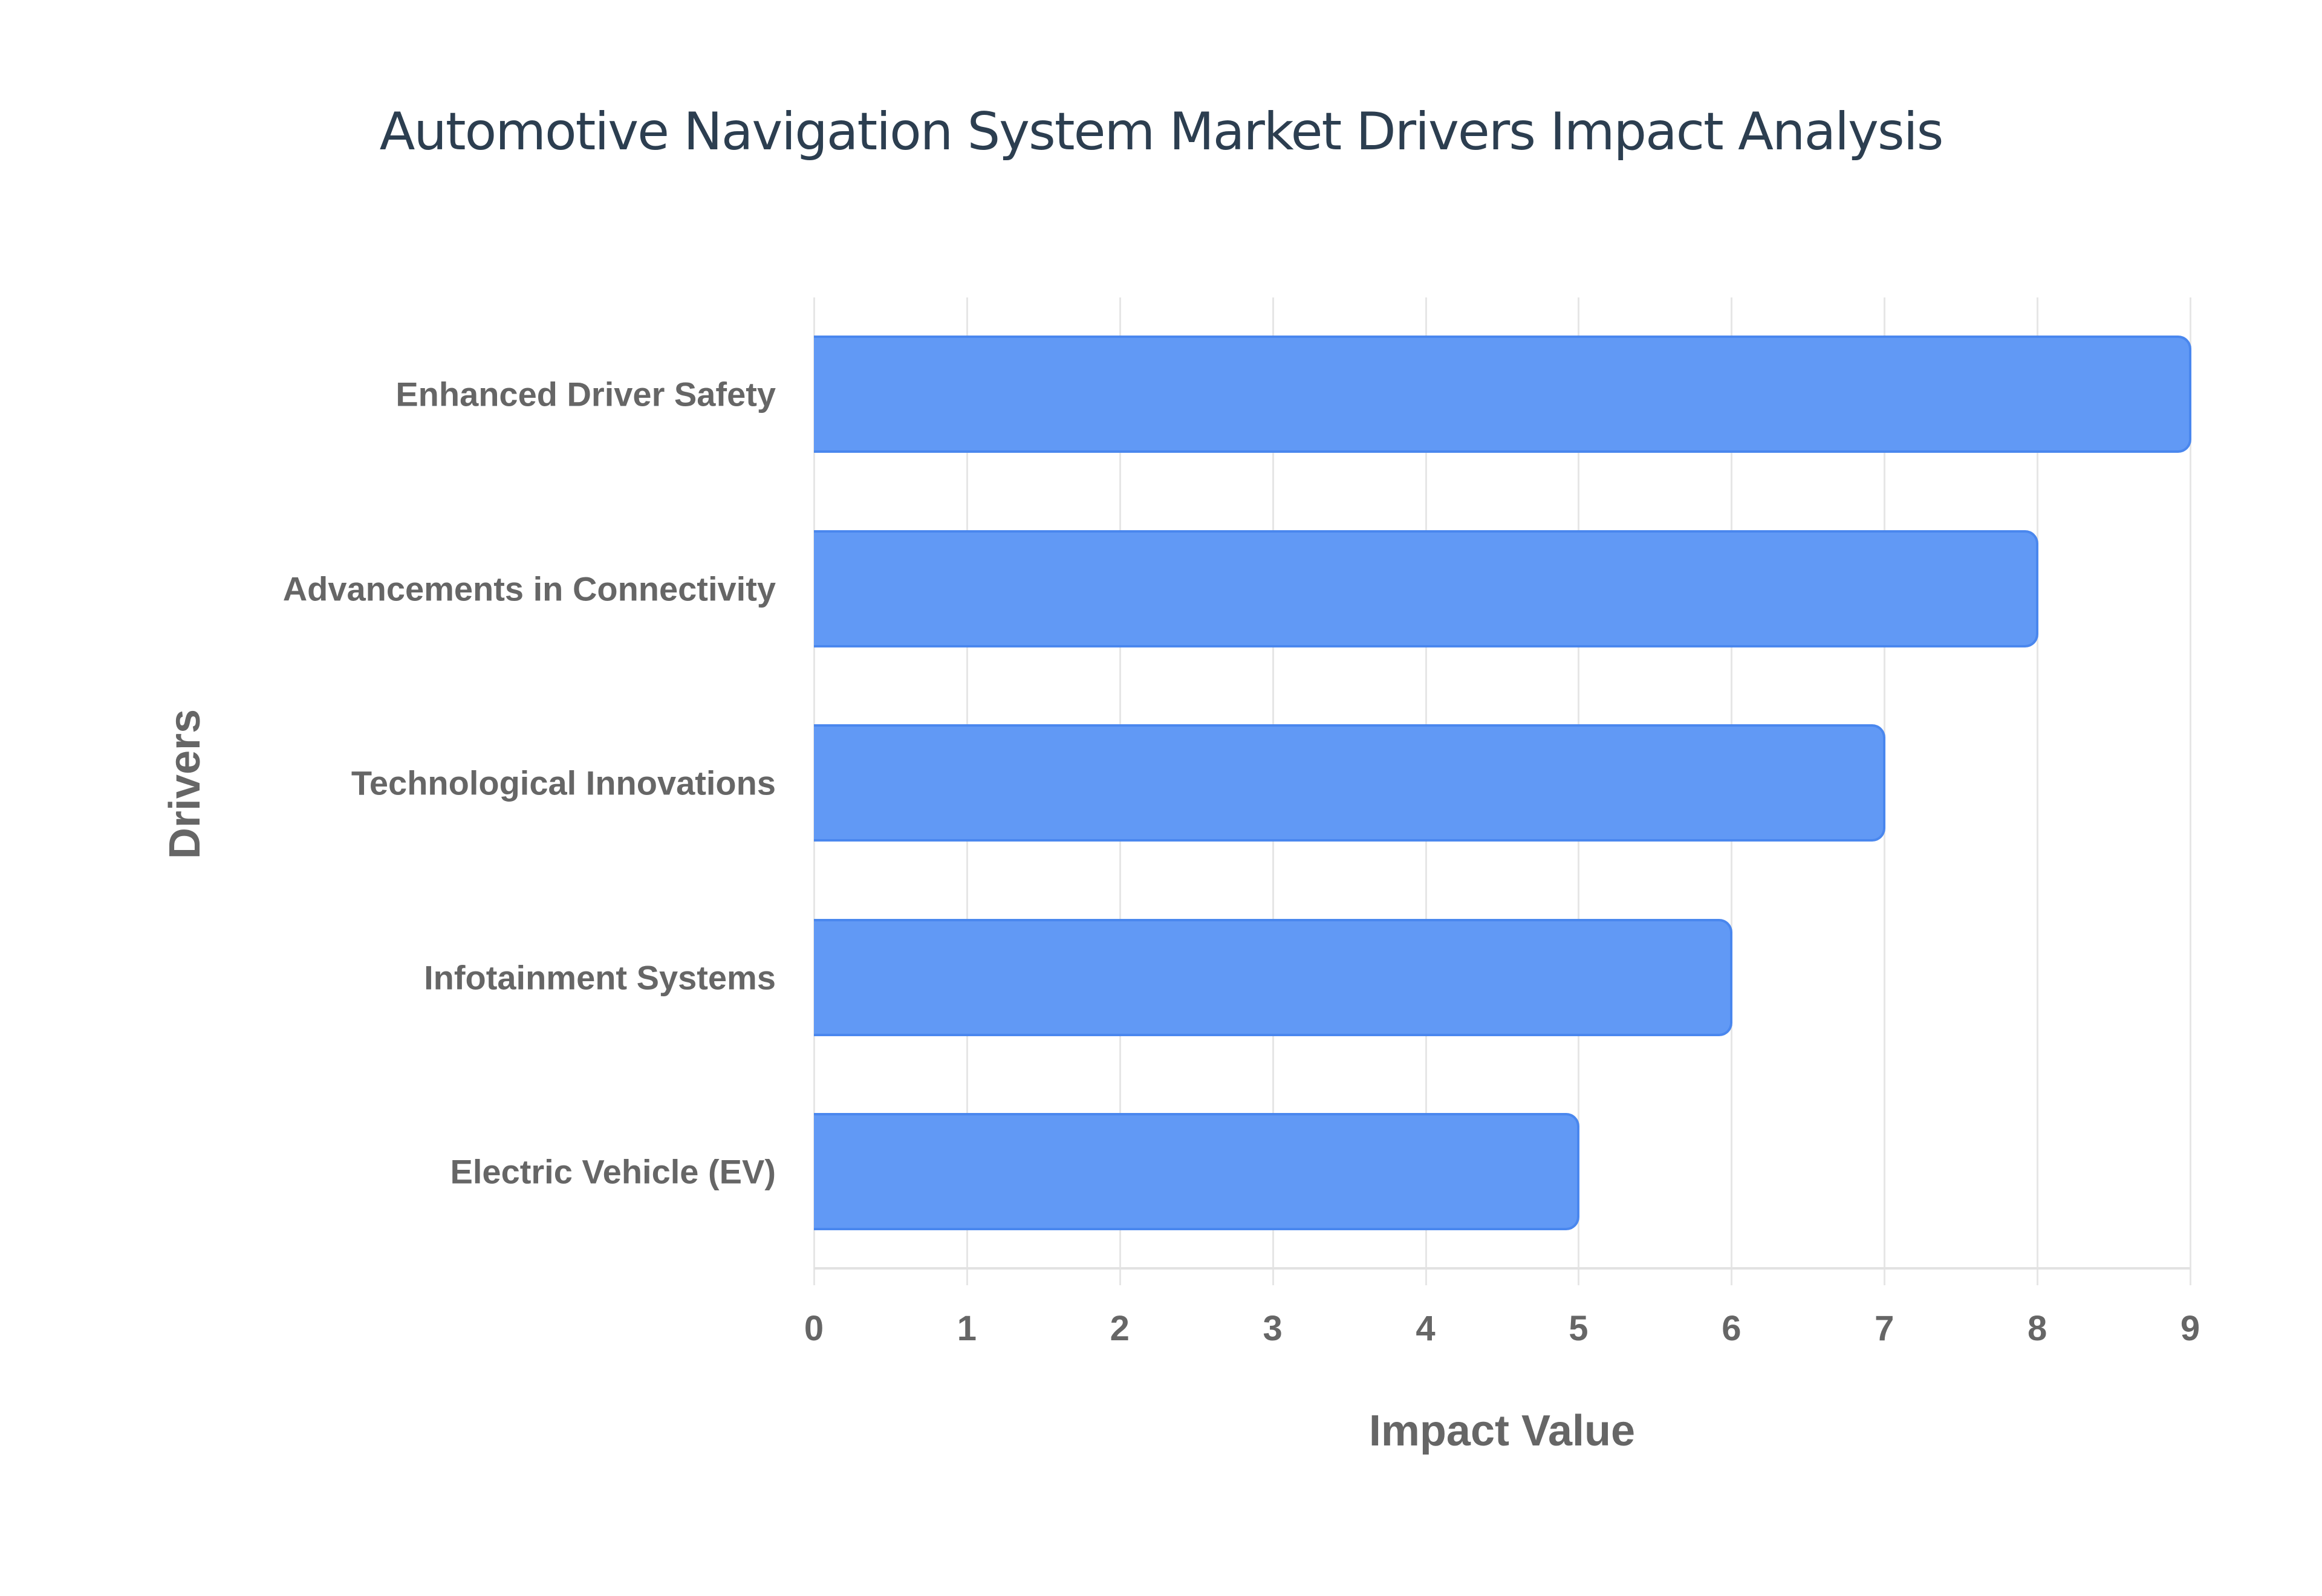  What do you see at coordinates (613, 1171) in the screenshot?
I see `category-label: Electric Vehicle (EV)` at bounding box center [613, 1171].